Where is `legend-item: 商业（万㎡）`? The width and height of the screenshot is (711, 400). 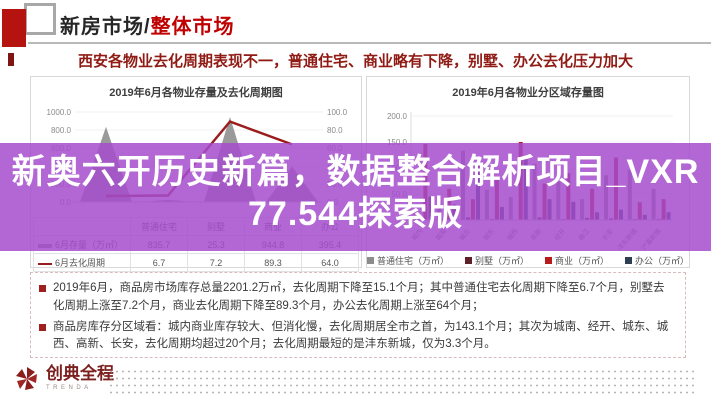 legend-item: 商业（万㎡） is located at coordinates (577, 260).